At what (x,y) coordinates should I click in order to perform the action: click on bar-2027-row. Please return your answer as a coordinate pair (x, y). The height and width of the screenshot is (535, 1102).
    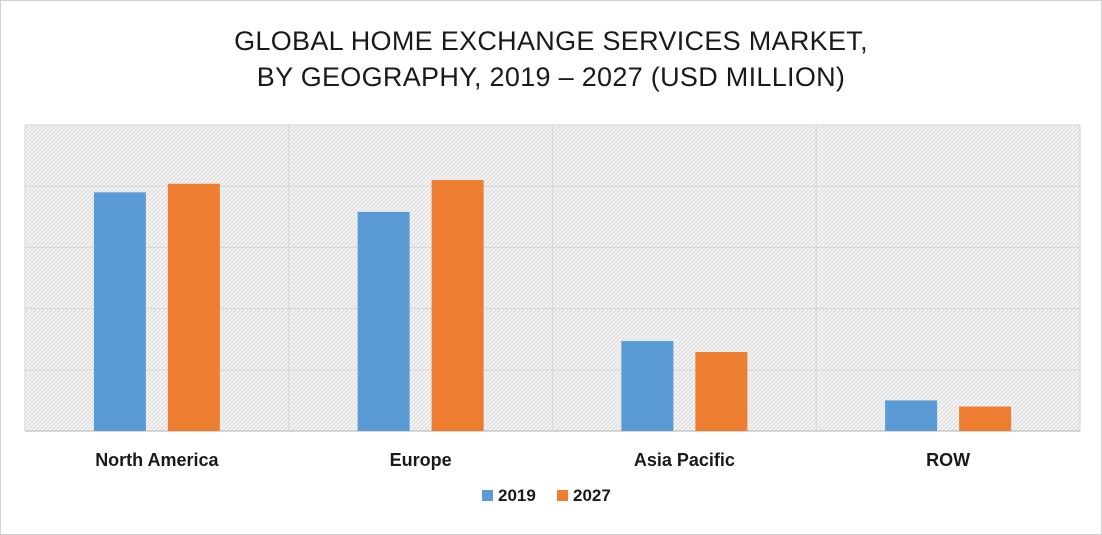
    Looking at the image, I should click on (985, 418).